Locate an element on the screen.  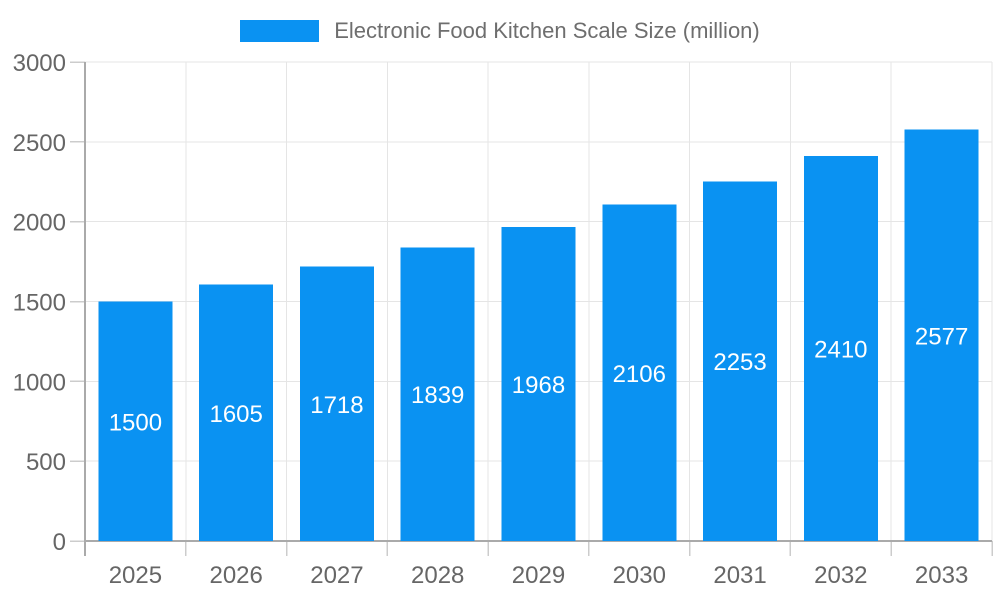
x-axis-label: 2032 is located at coordinates (840, 575).